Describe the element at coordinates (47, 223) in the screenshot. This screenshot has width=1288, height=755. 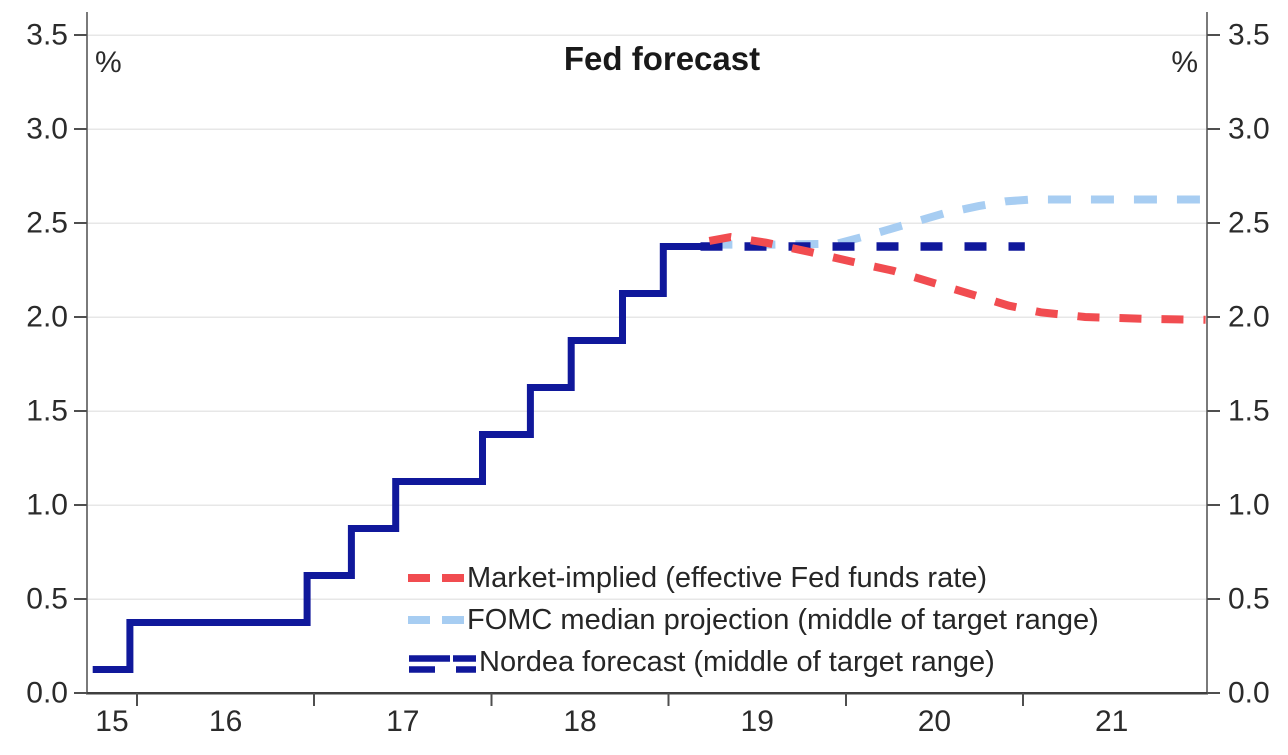
I see `y-ticklabel-left: 2.5` at that location.